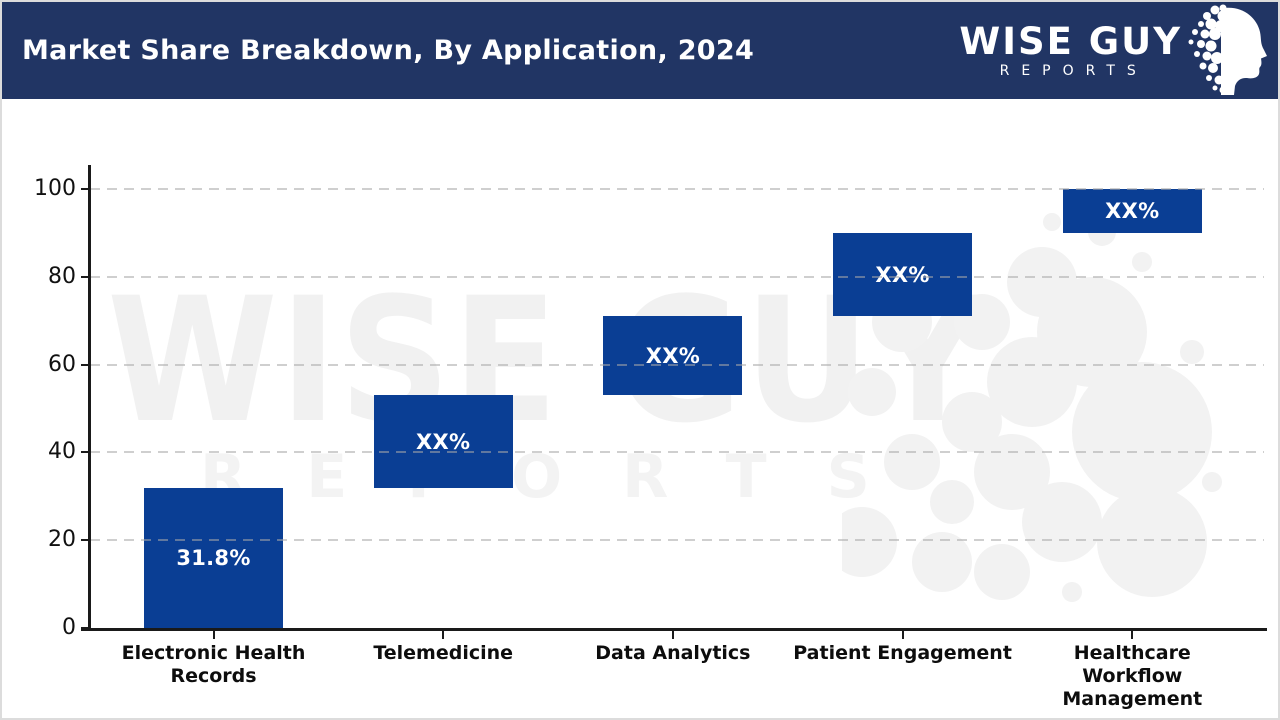  I want to click on x-category-label-line: Data Analytics, so click(673, 653).